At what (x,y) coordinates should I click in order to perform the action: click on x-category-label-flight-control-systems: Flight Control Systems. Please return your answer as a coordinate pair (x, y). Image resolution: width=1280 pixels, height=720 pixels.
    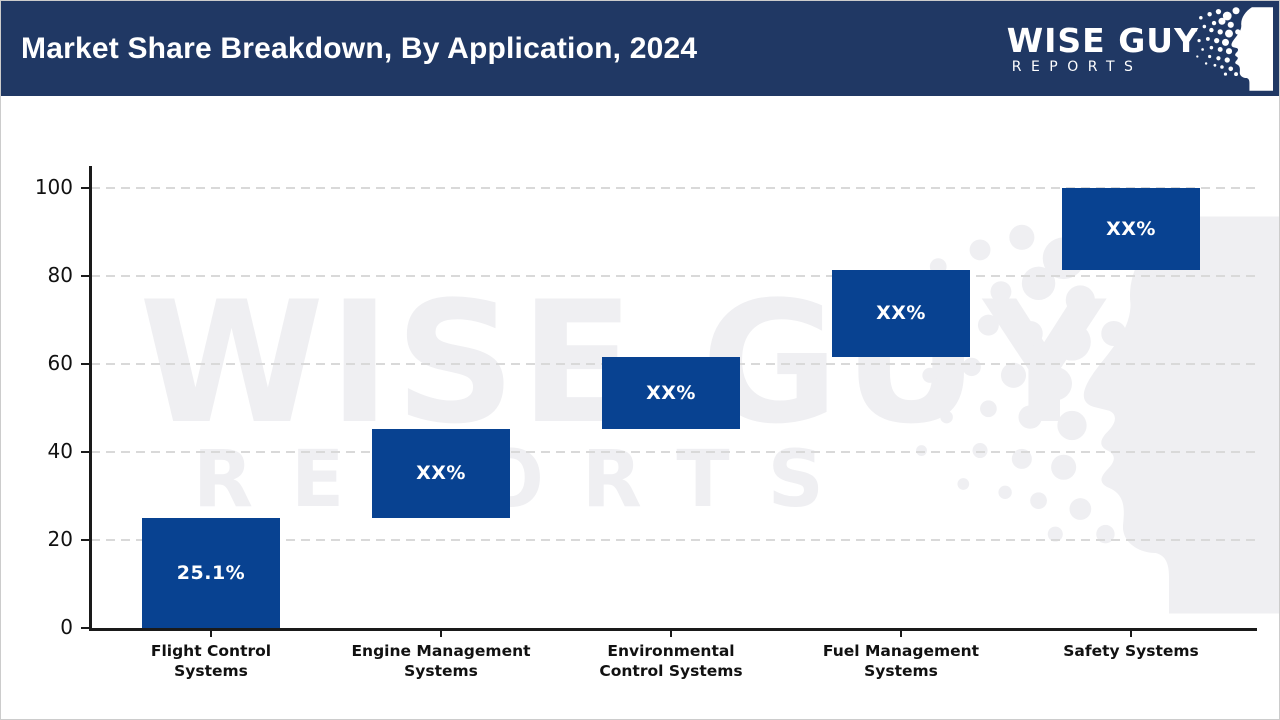
    Looking at the image, I should click on (211, 661).